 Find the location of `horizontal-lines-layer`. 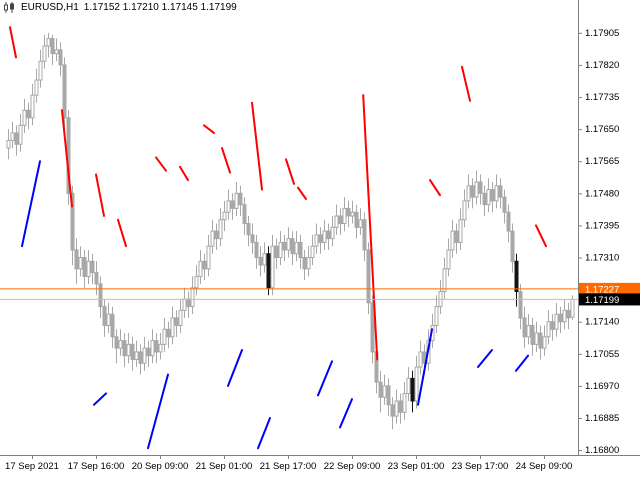

horizontal-lines-layer is located at coordinates (289, 294).